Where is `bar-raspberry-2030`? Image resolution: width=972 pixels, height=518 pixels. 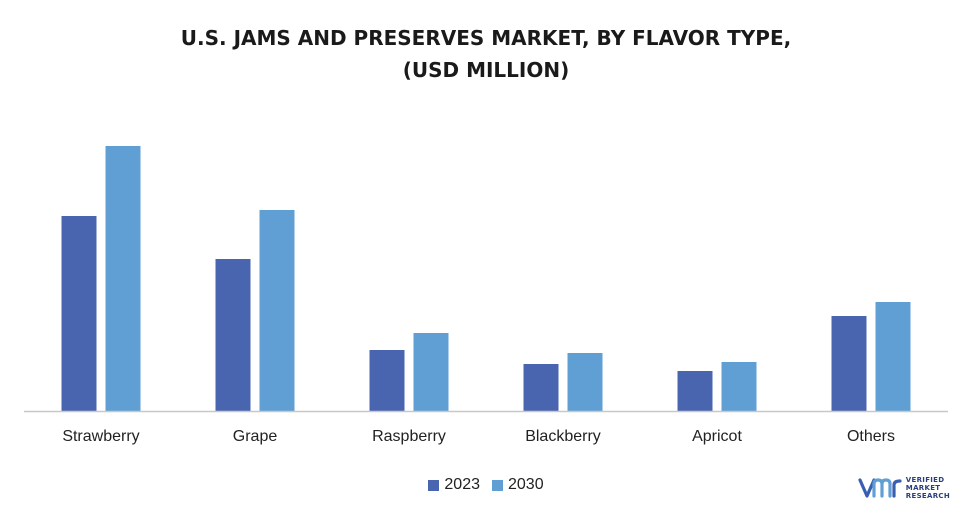 bar-raspberry-2030 is located at coordinates (431, 372).